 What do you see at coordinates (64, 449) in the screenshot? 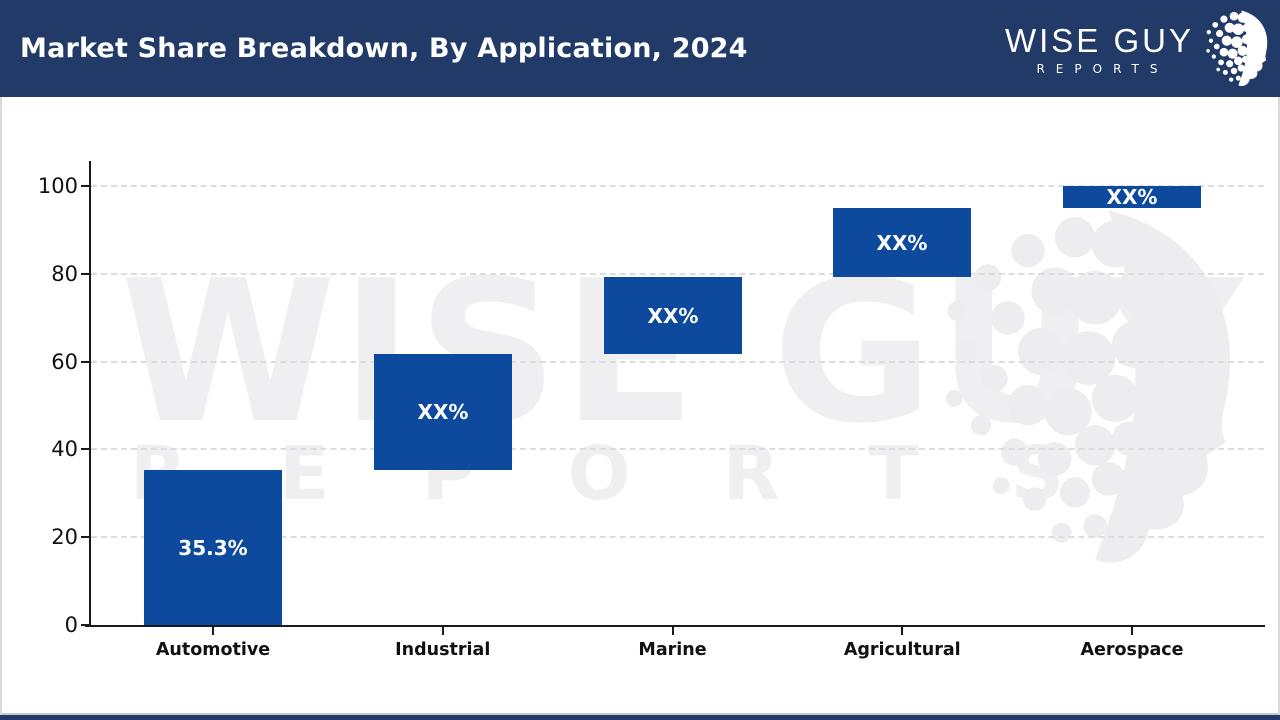
I see `y-tick-label-40: 40` at bounding box center [64, 449].